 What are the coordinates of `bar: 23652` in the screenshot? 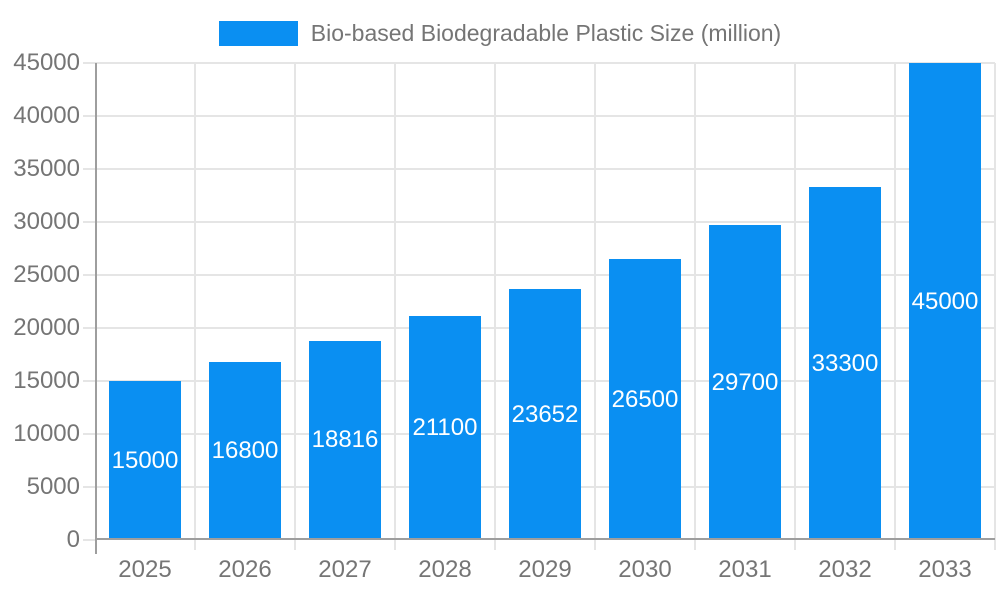 It's located at (545, 414).